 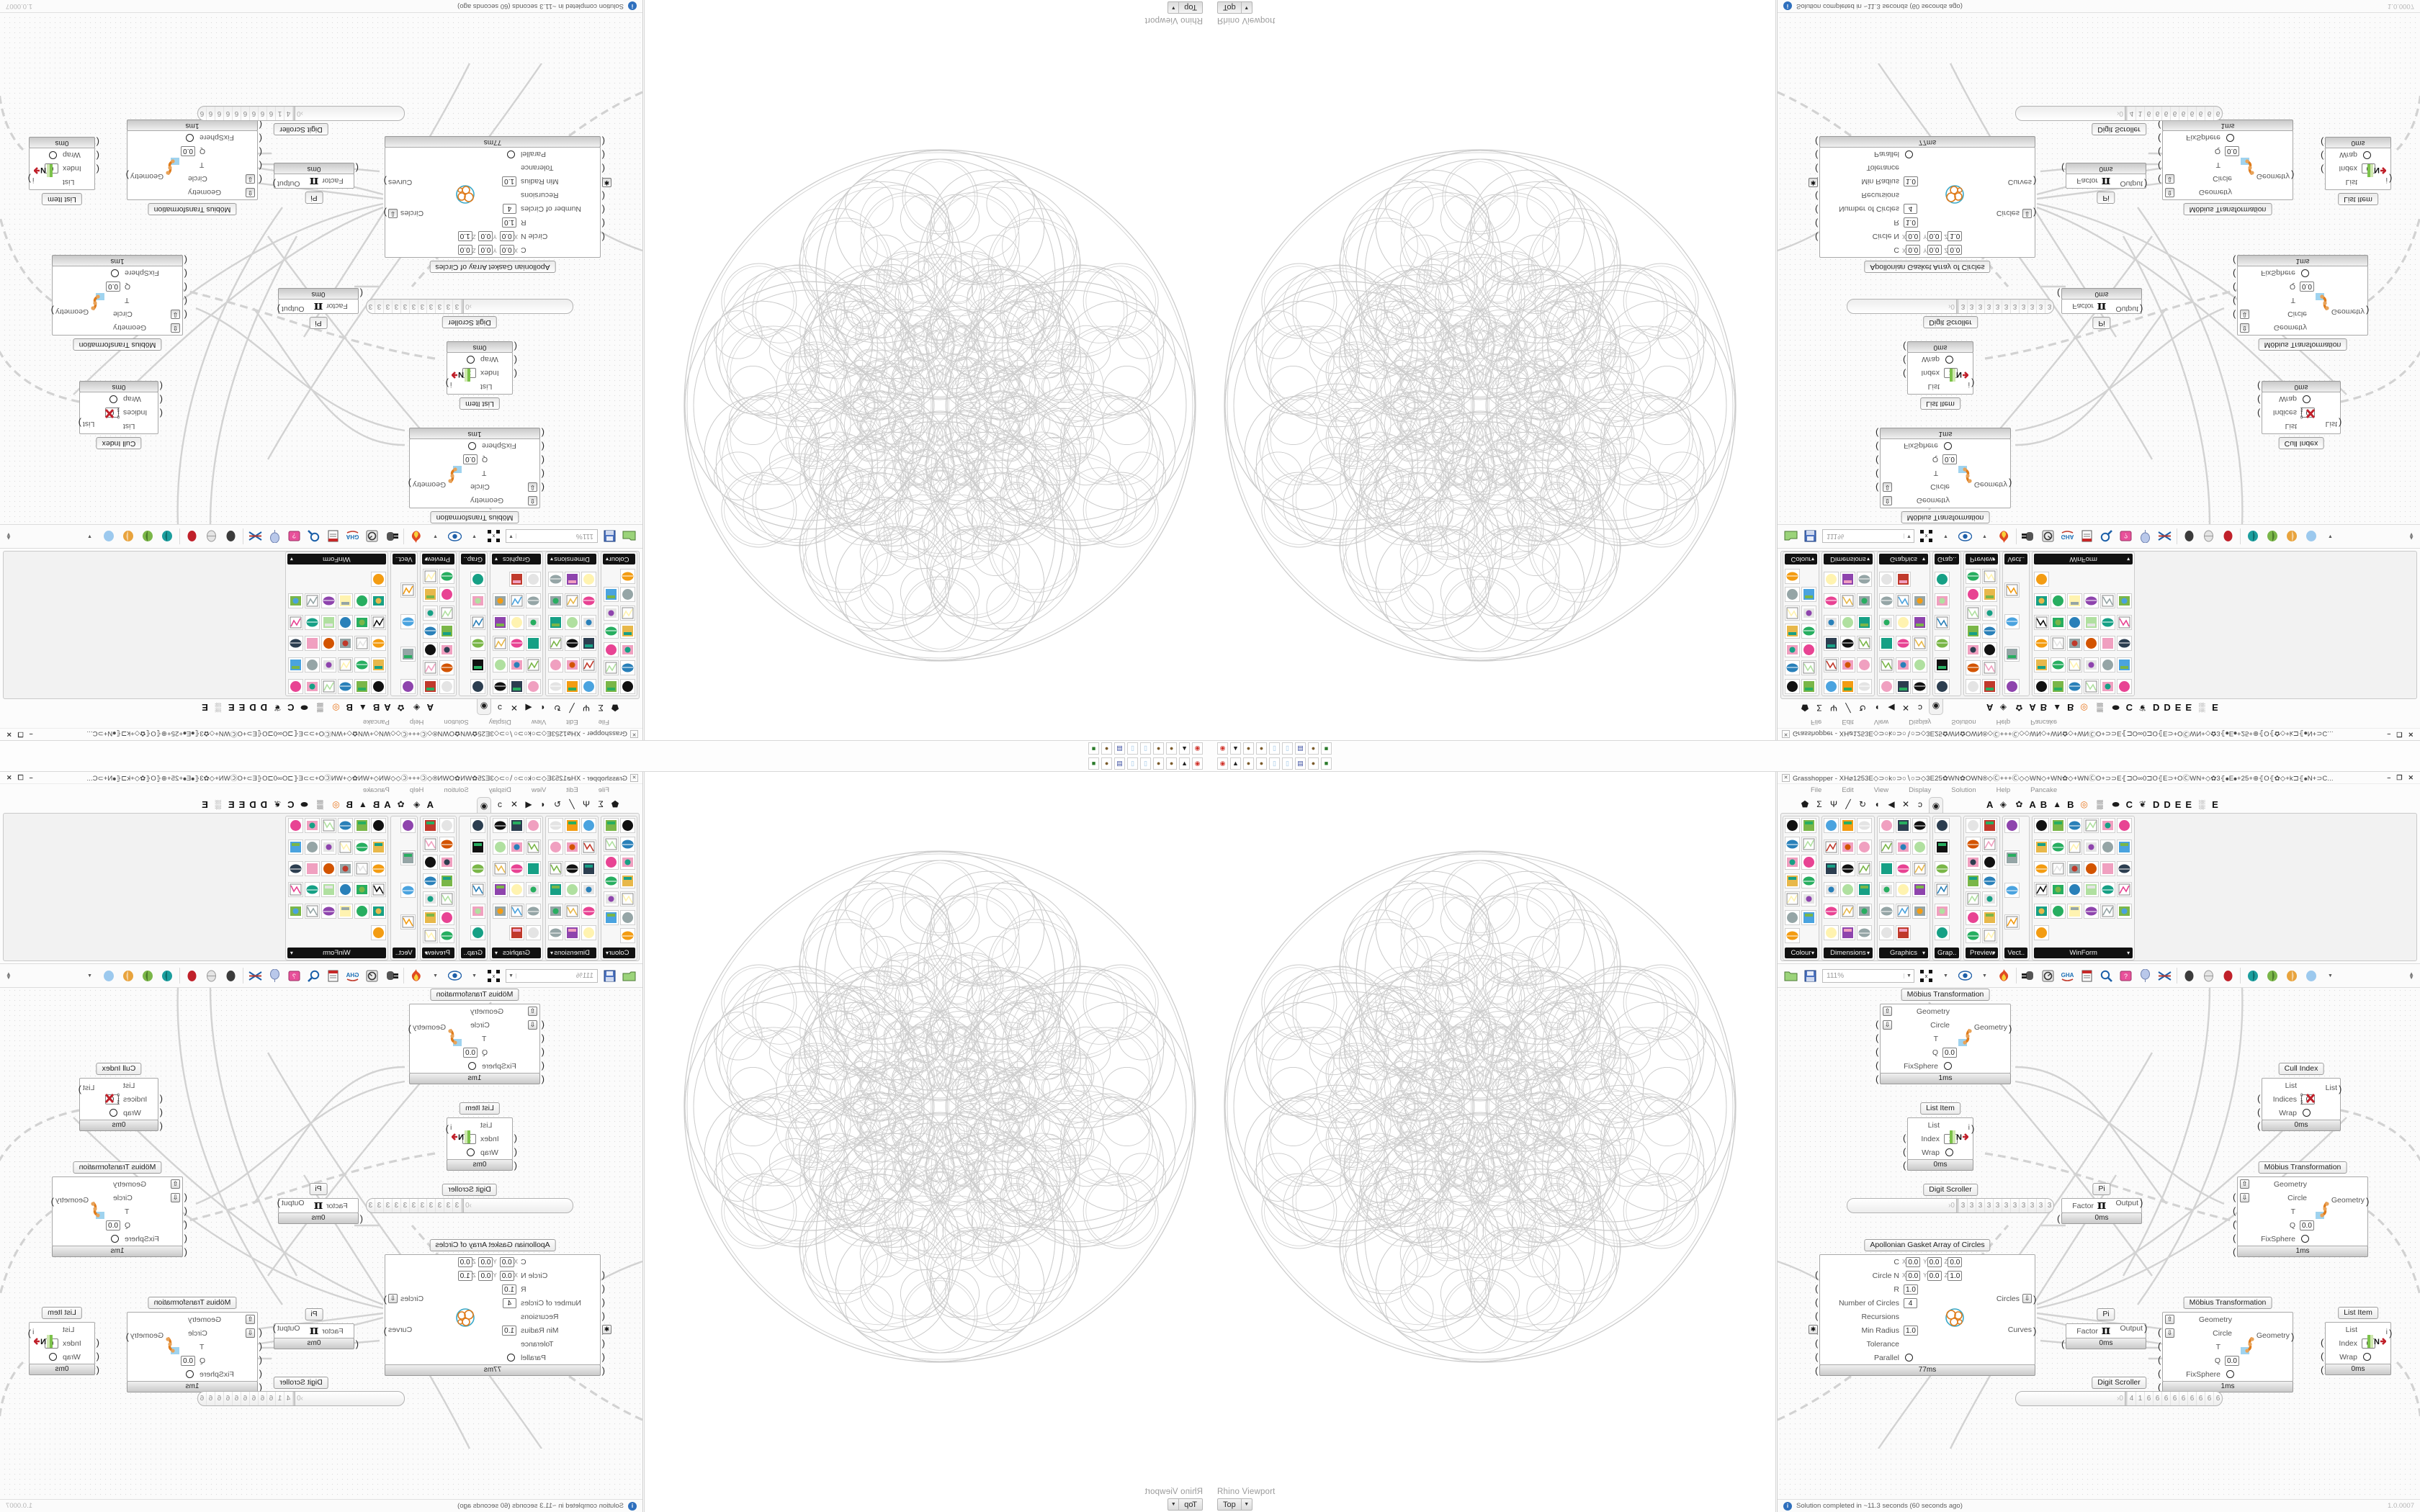 What do you see at coordinates (426, 953) in the screenshot?
I see `chevron-down-icon: ▾` at bounding box center [426, 953].